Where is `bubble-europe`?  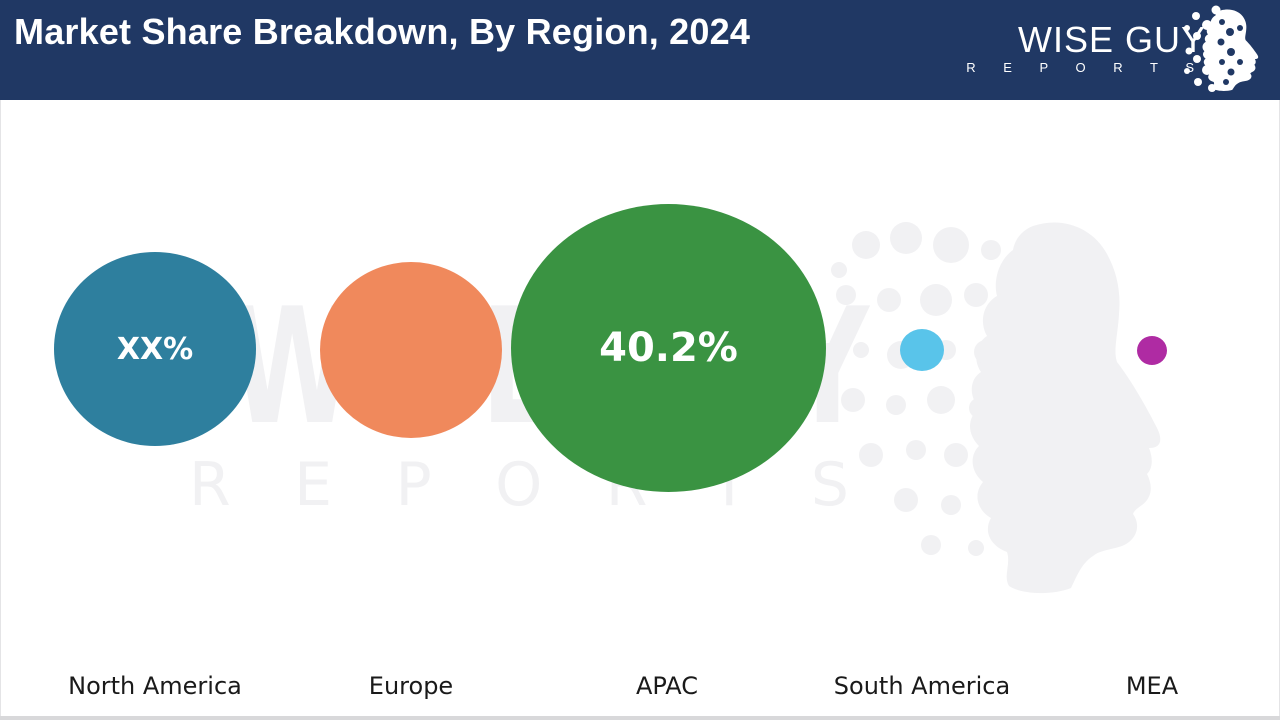 bubble-europe is located at coordinates (411, 350).